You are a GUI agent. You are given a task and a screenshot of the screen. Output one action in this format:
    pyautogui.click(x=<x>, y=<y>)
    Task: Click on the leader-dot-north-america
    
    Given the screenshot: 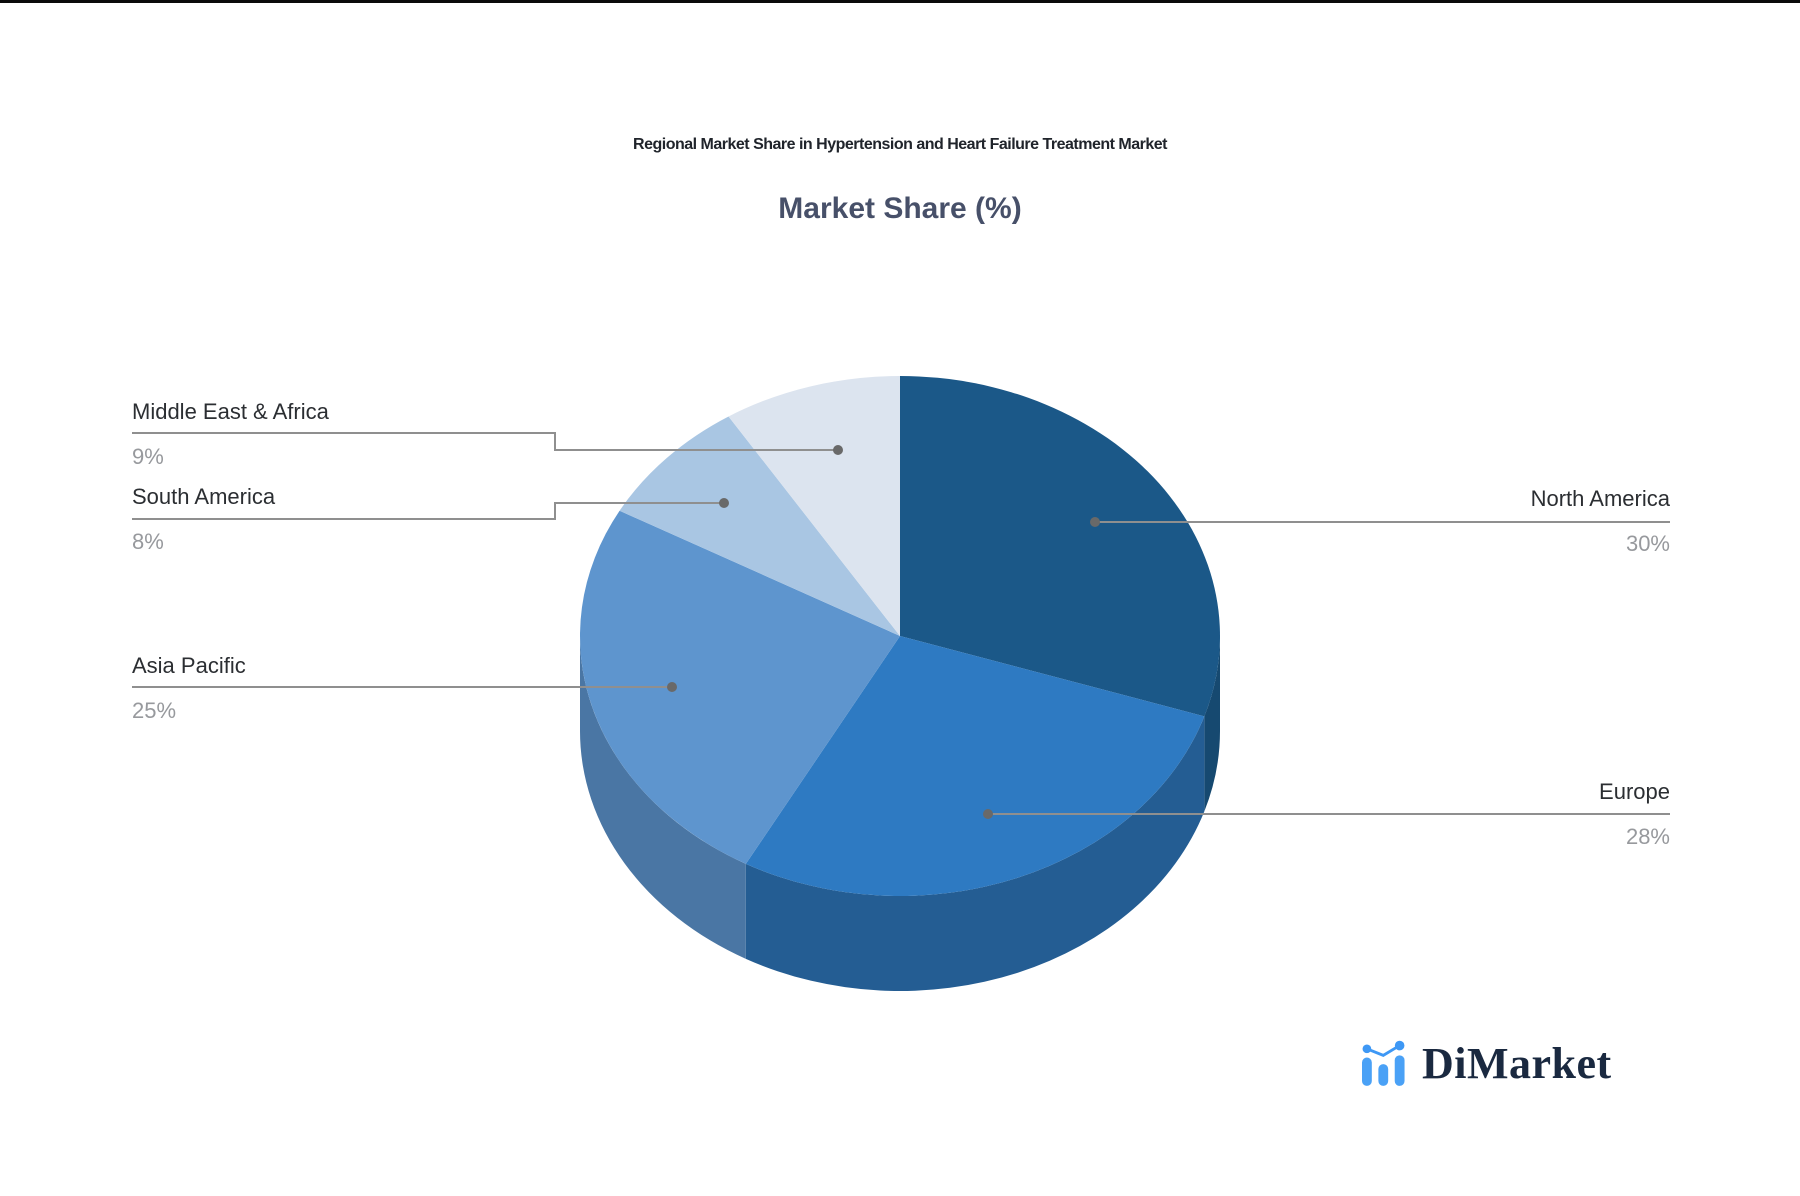 What is the action you would take?
    pyautogui.click(x=1095, y=522)
    